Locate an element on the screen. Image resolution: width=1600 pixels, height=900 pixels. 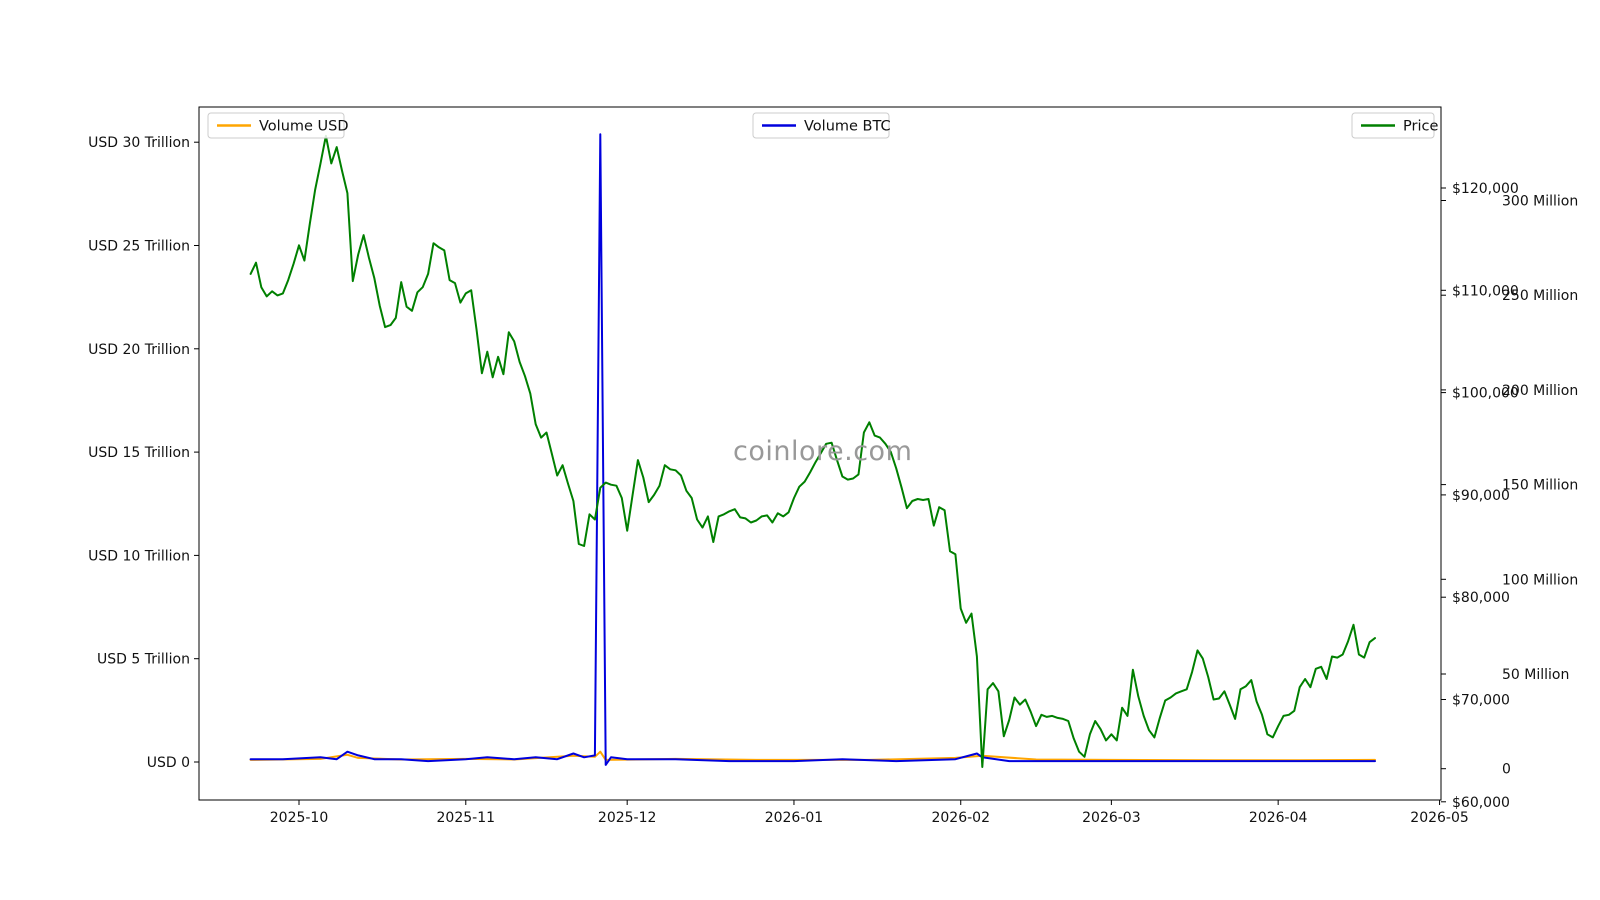
btc-axis-label: 150 Million is located at coordinates (1540, 486).